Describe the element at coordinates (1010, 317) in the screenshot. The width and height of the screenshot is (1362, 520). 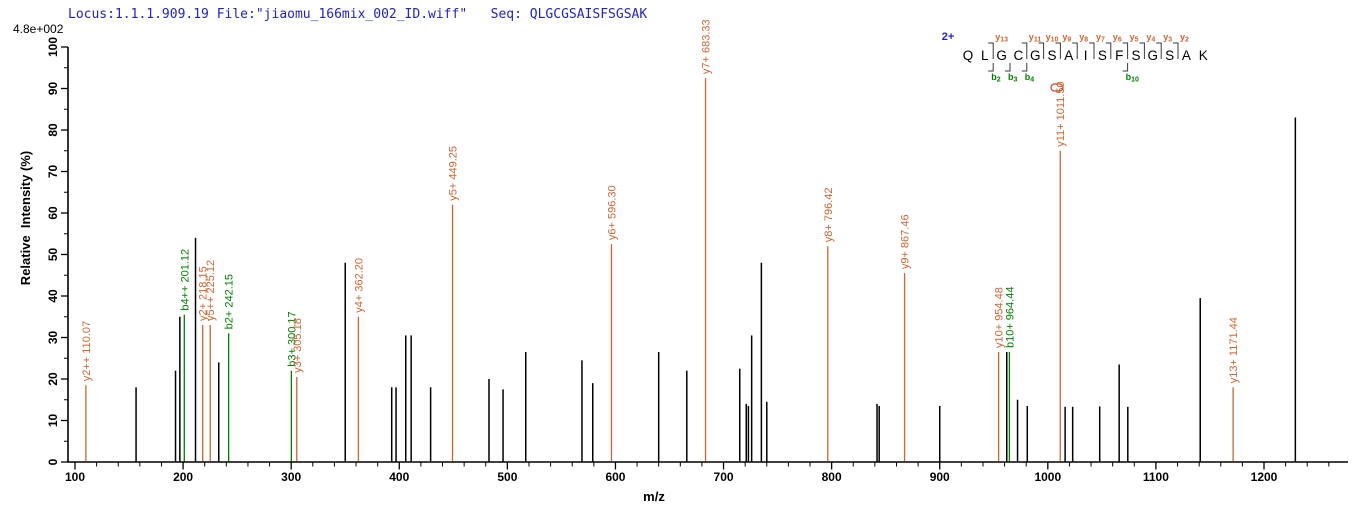
I see `peak-label: b10+ 964.44` at that location.